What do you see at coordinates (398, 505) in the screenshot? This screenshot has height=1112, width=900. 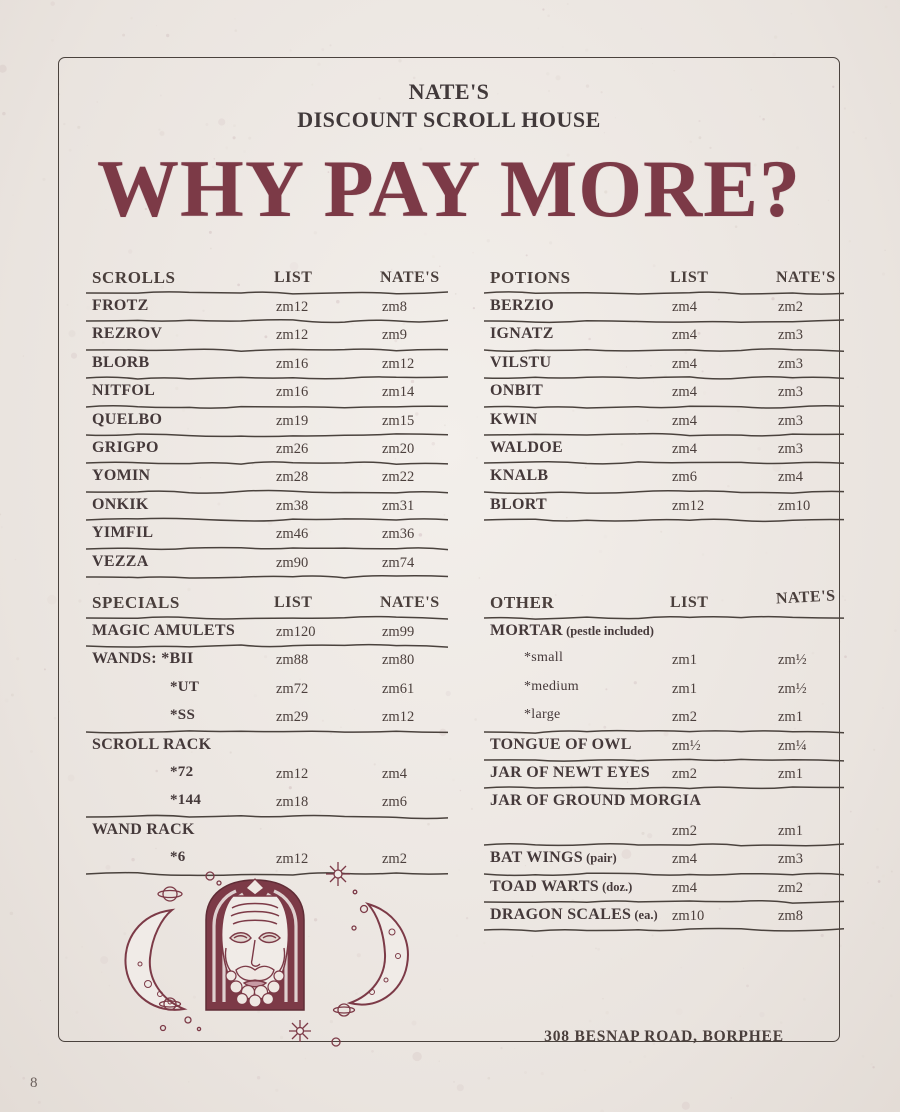 I see `row-price-nates: zm31` at bounding box center [398, 505].